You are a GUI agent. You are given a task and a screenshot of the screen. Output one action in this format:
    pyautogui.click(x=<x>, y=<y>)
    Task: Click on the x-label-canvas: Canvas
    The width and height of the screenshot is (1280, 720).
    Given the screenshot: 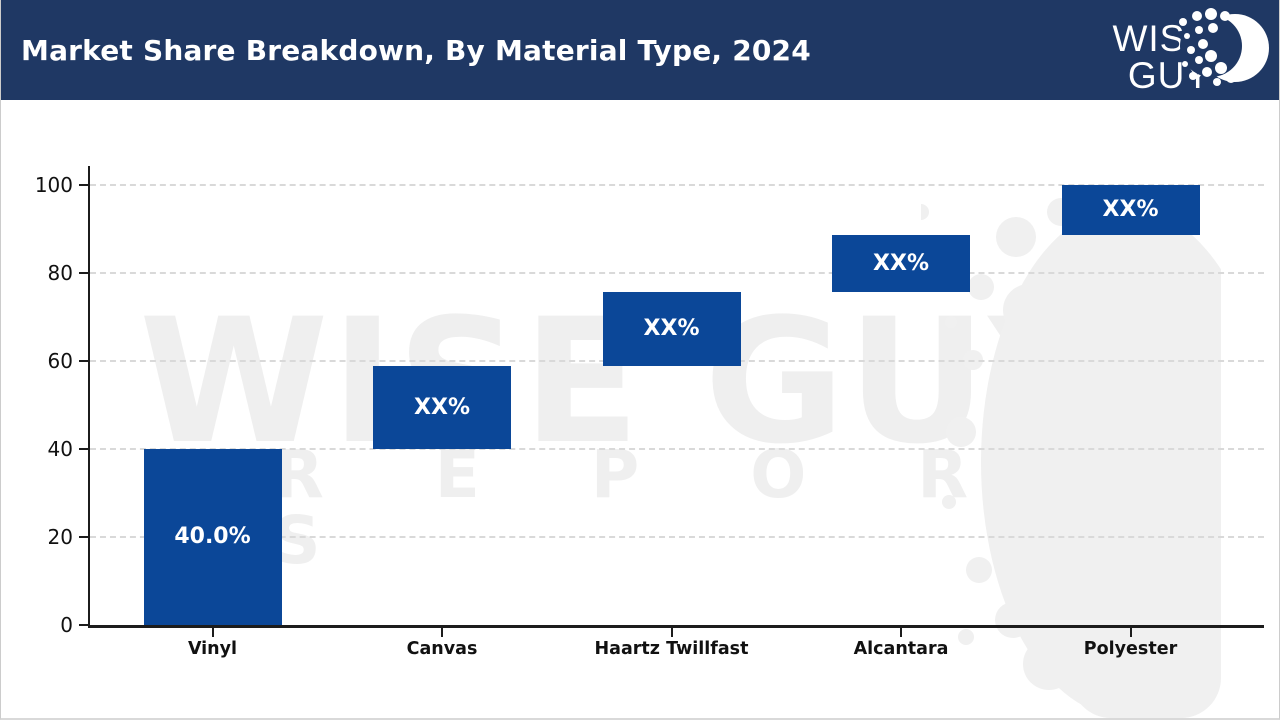 What is the action you would take?
    pyautogui.click(x=442, y=649)
    